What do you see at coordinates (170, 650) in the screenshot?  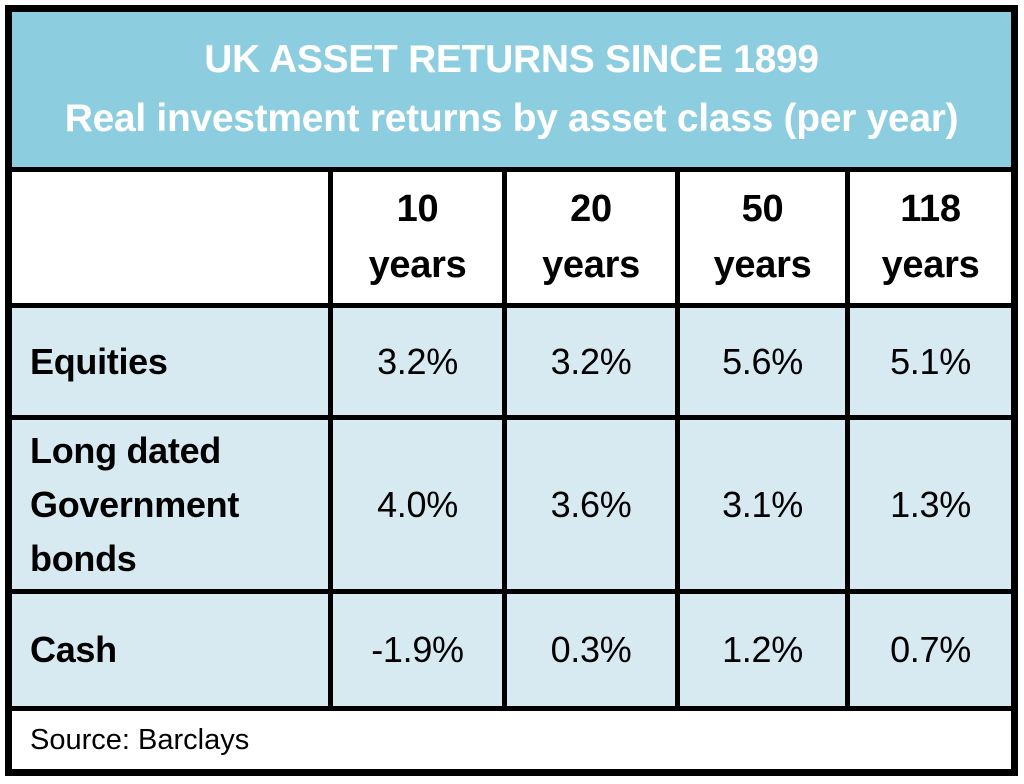 I see `row-label-cash: Cash` at bounding box center [170, 650].